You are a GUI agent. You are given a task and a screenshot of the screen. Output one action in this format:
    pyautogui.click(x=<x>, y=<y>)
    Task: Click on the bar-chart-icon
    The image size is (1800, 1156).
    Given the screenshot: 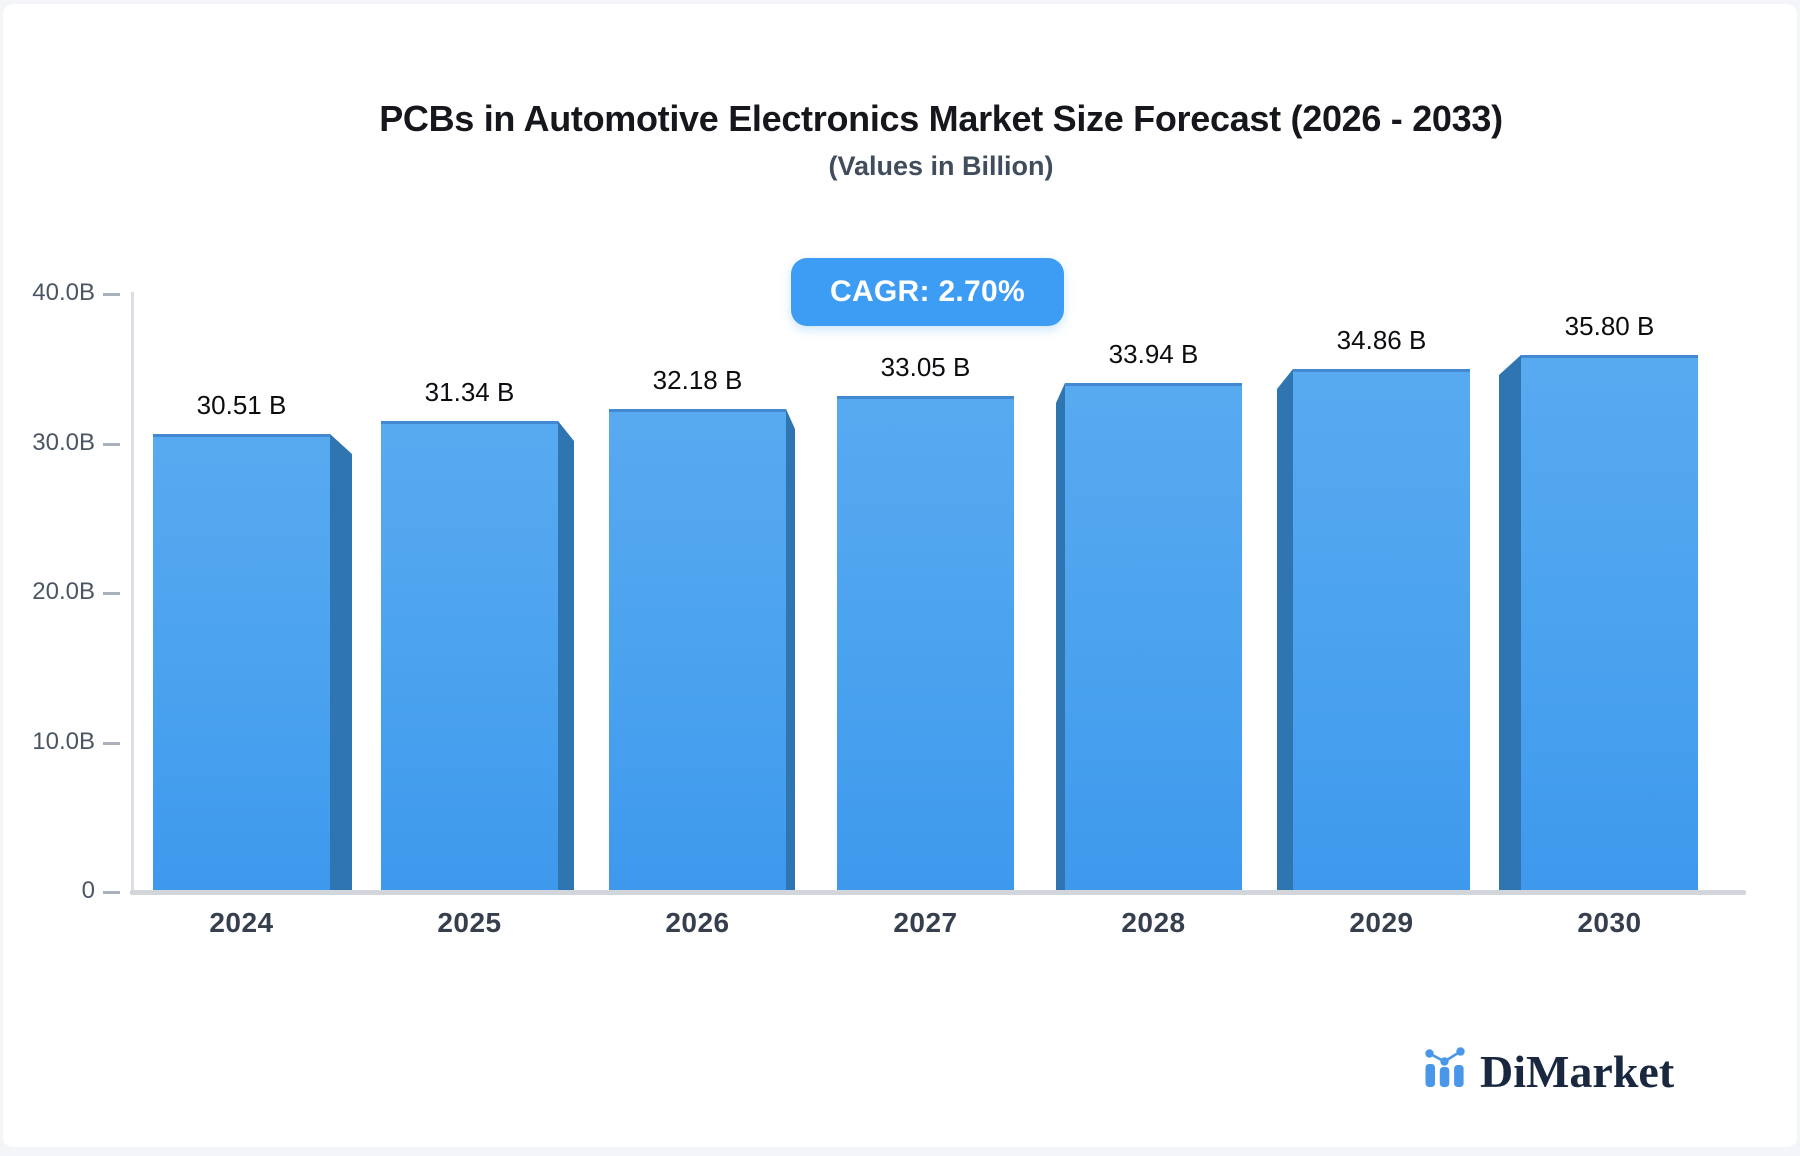 What is the action you would take?
    pyautogui.click(x=1448, y=1070)
    